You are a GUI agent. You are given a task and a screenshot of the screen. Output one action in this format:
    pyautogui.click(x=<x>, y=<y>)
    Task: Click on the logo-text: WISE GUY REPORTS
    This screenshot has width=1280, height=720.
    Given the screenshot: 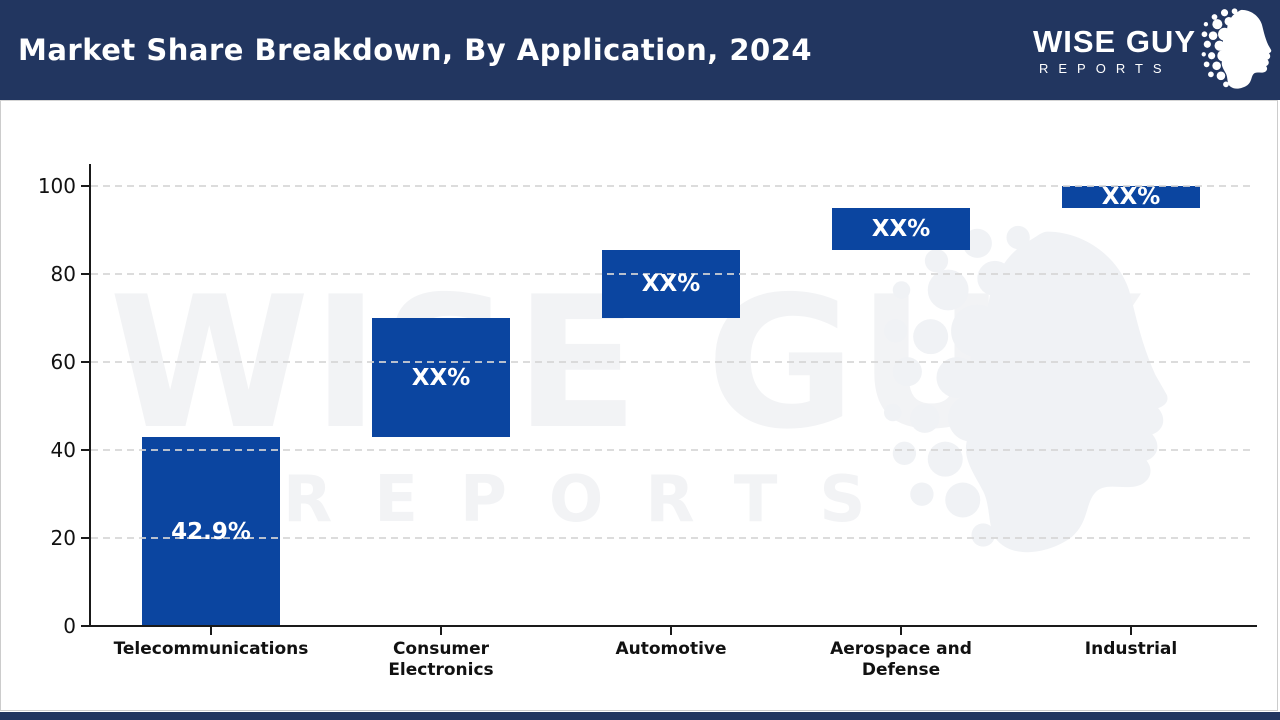 What is the action you would take?
    pyautogui.click(x=1114, y=49)
    